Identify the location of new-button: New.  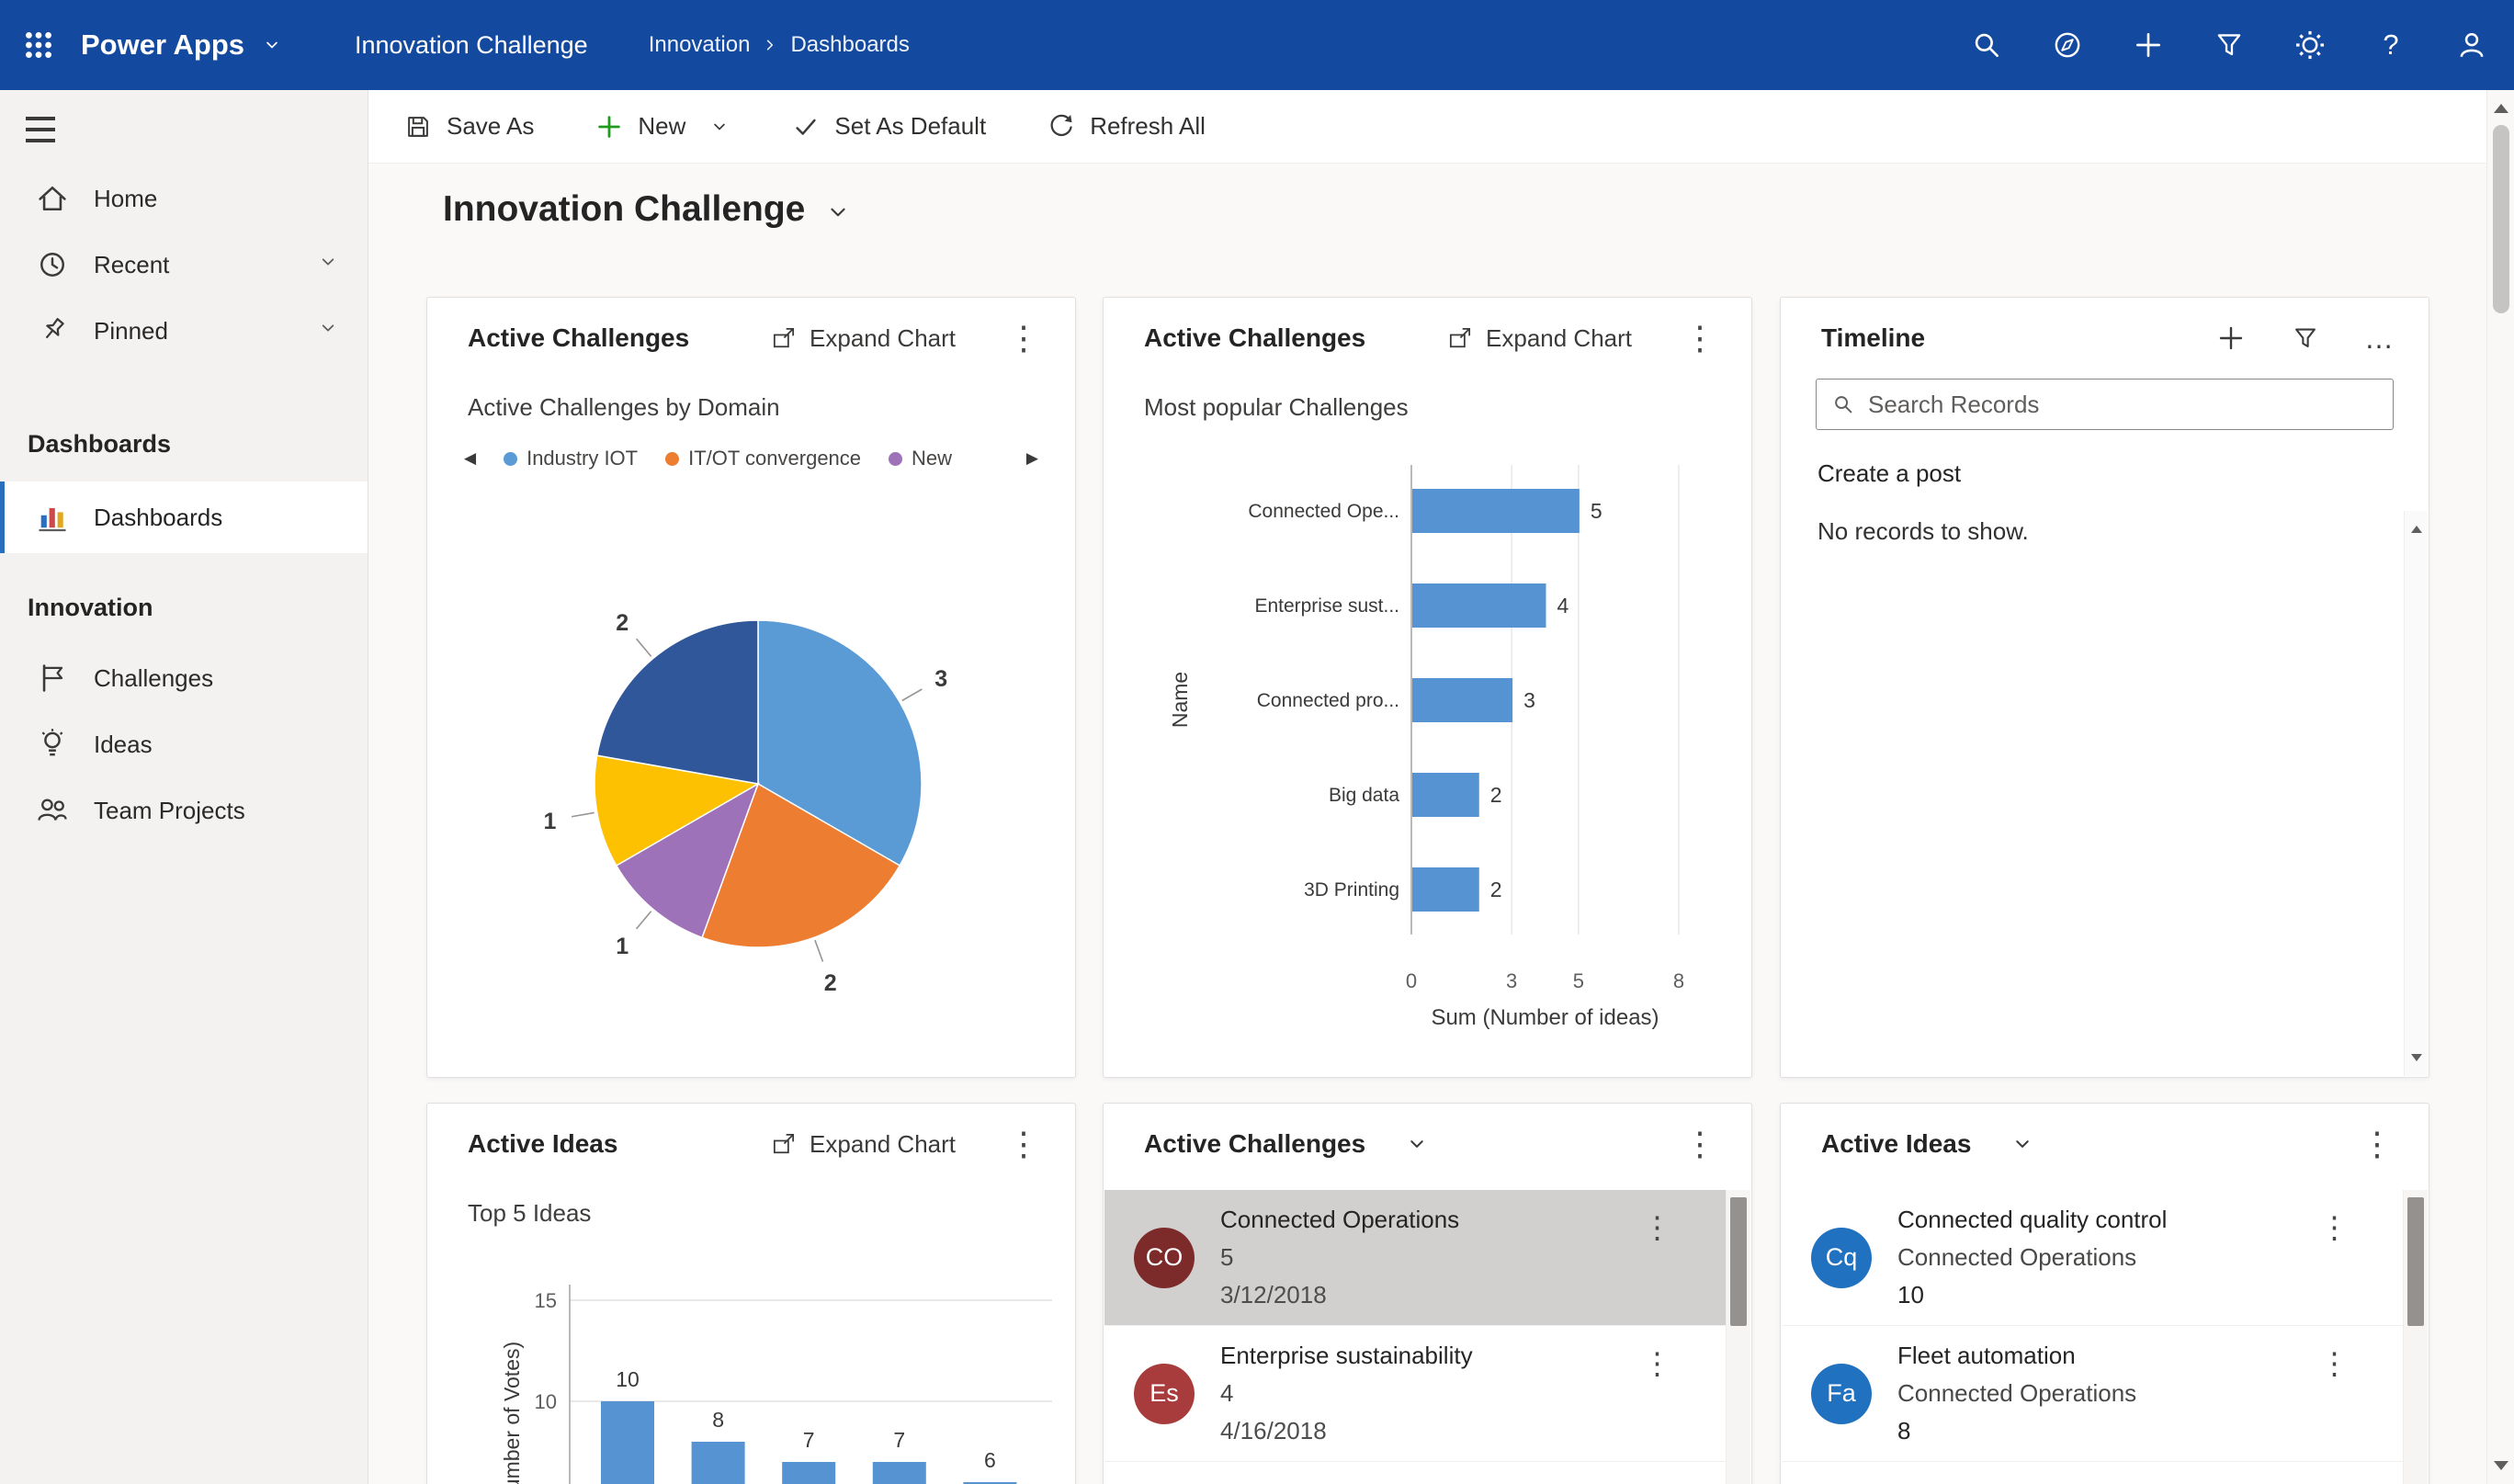
(662, 127).